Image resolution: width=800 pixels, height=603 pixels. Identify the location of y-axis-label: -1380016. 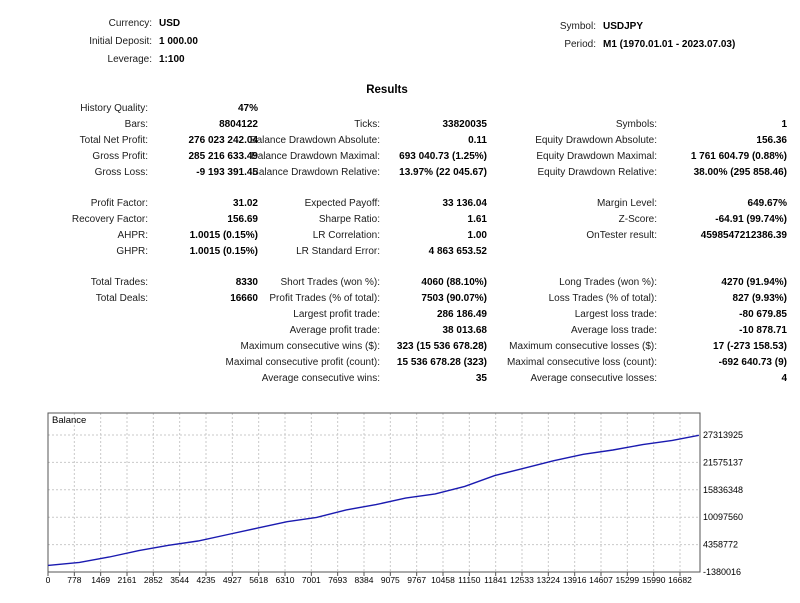
(722, 572).